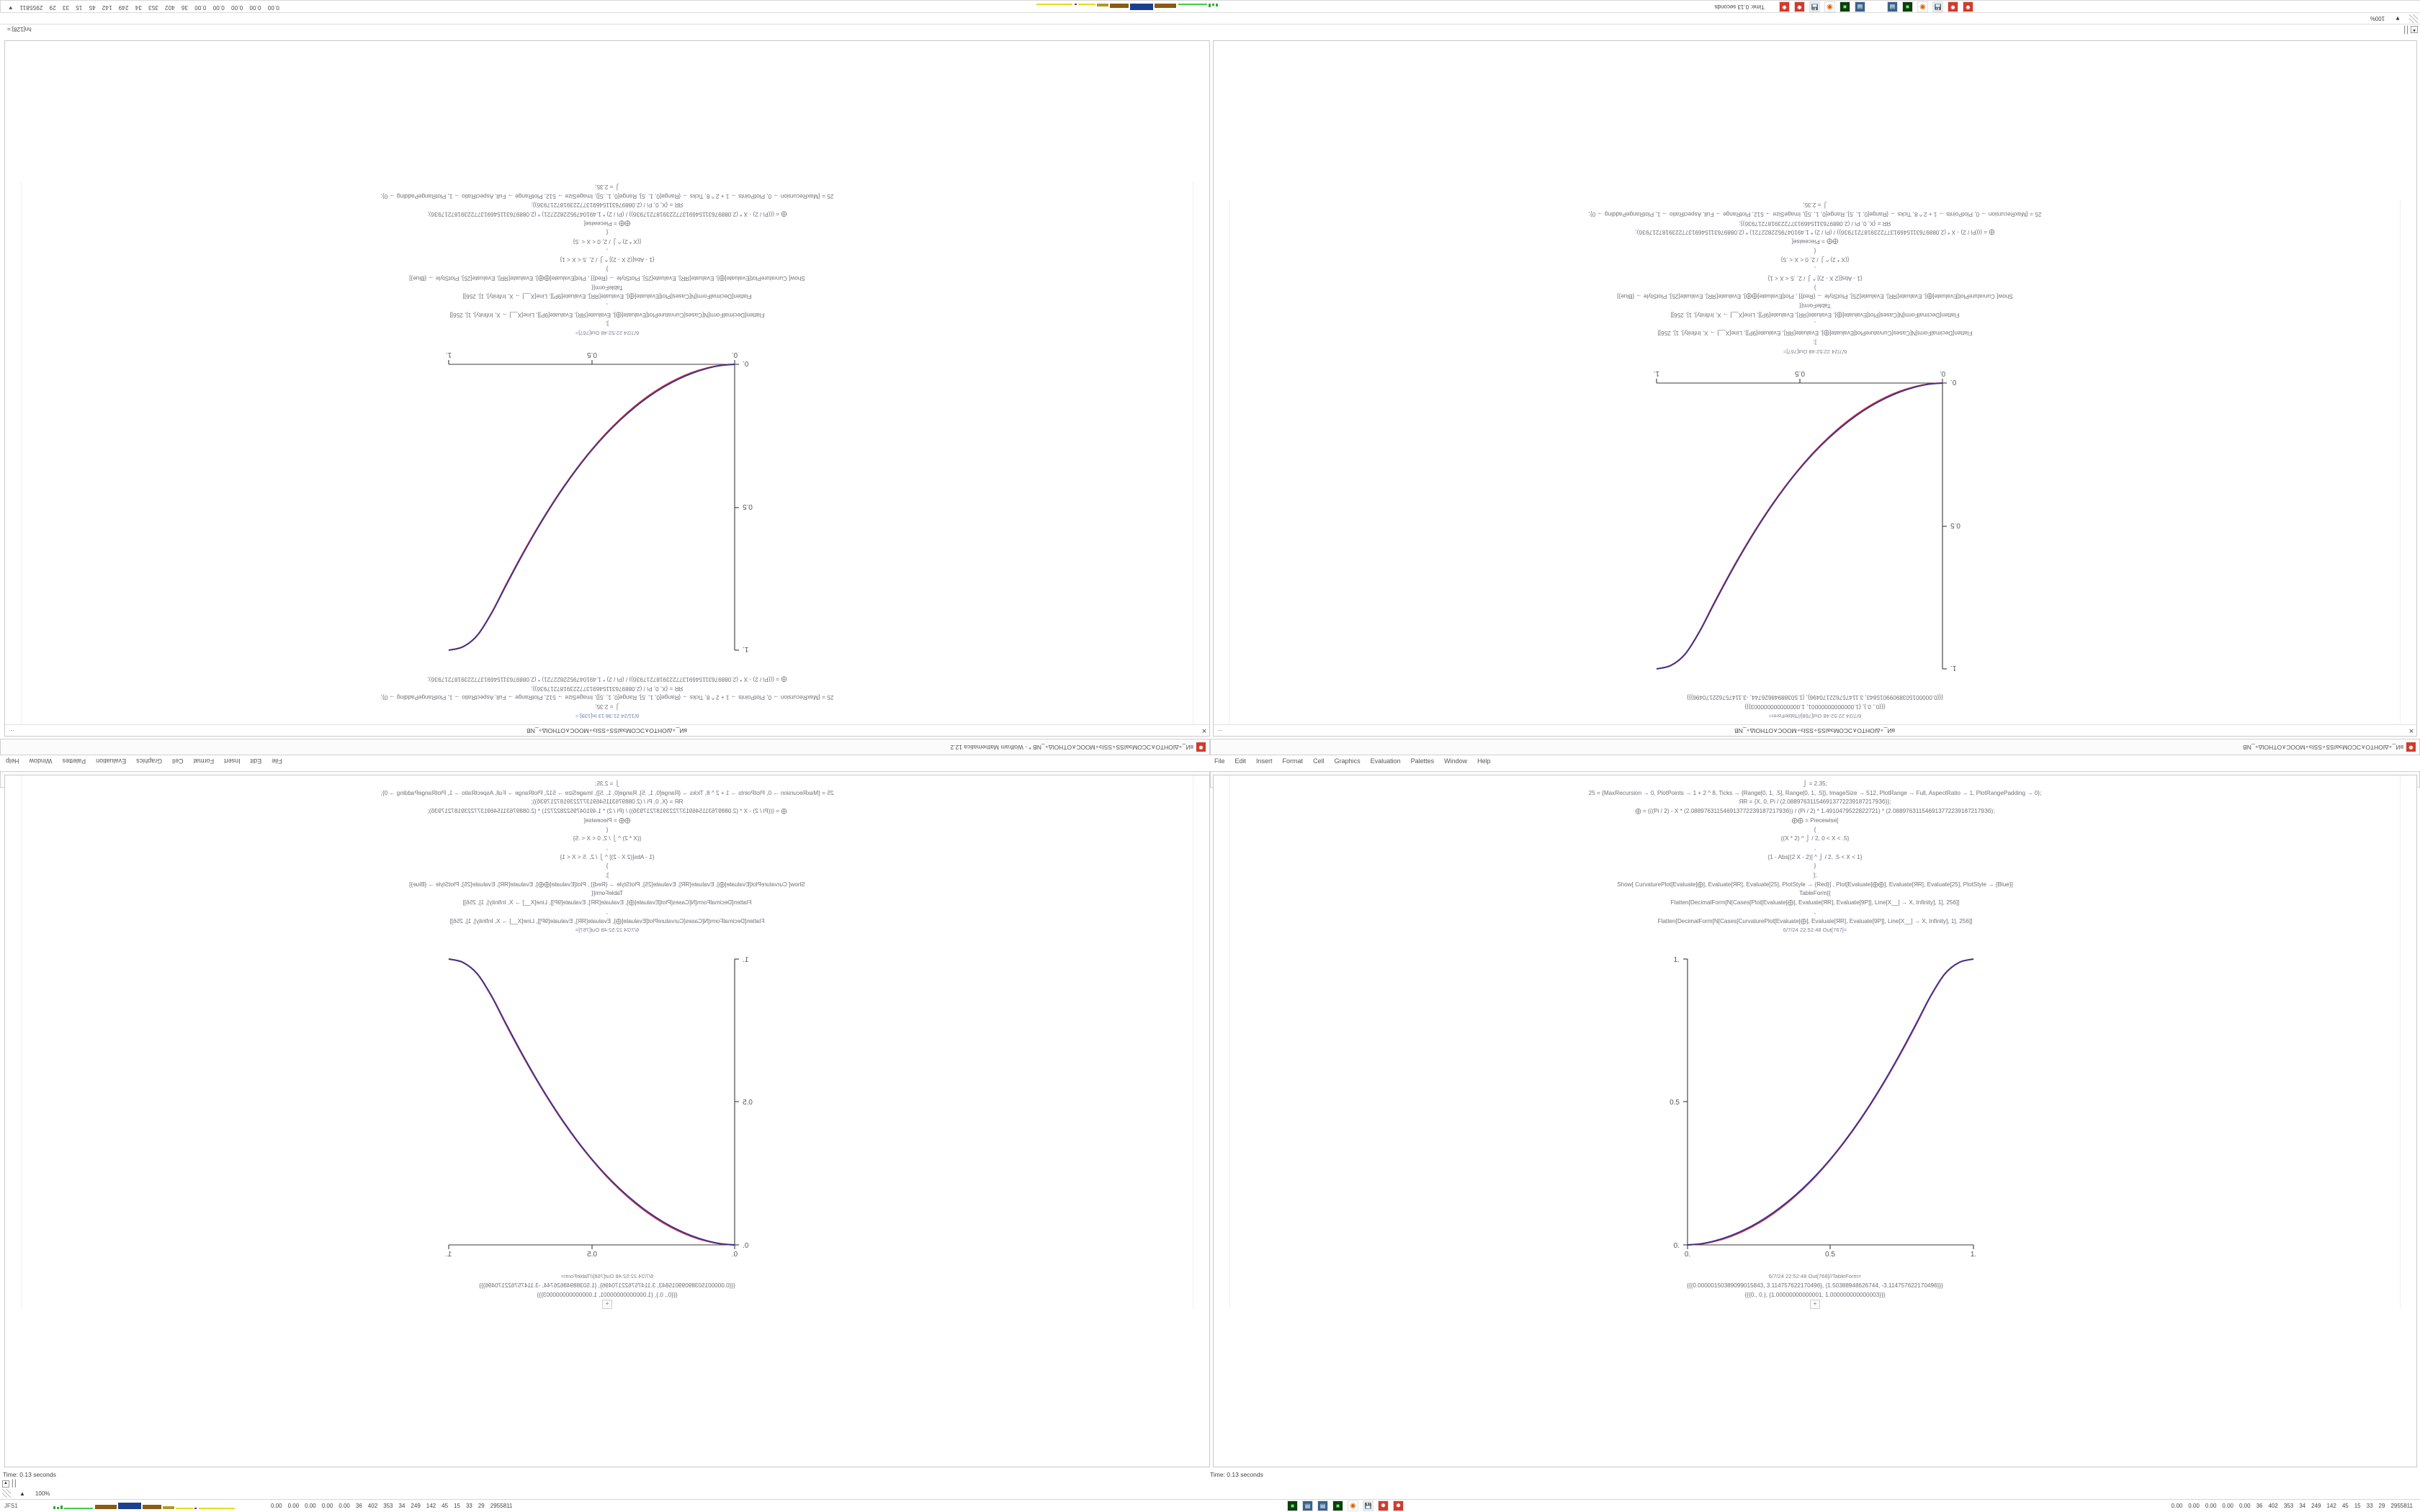  Describe the element at coordinates (7, 1493) in the screenshot. I see `resize-hatch-icon` at that location.